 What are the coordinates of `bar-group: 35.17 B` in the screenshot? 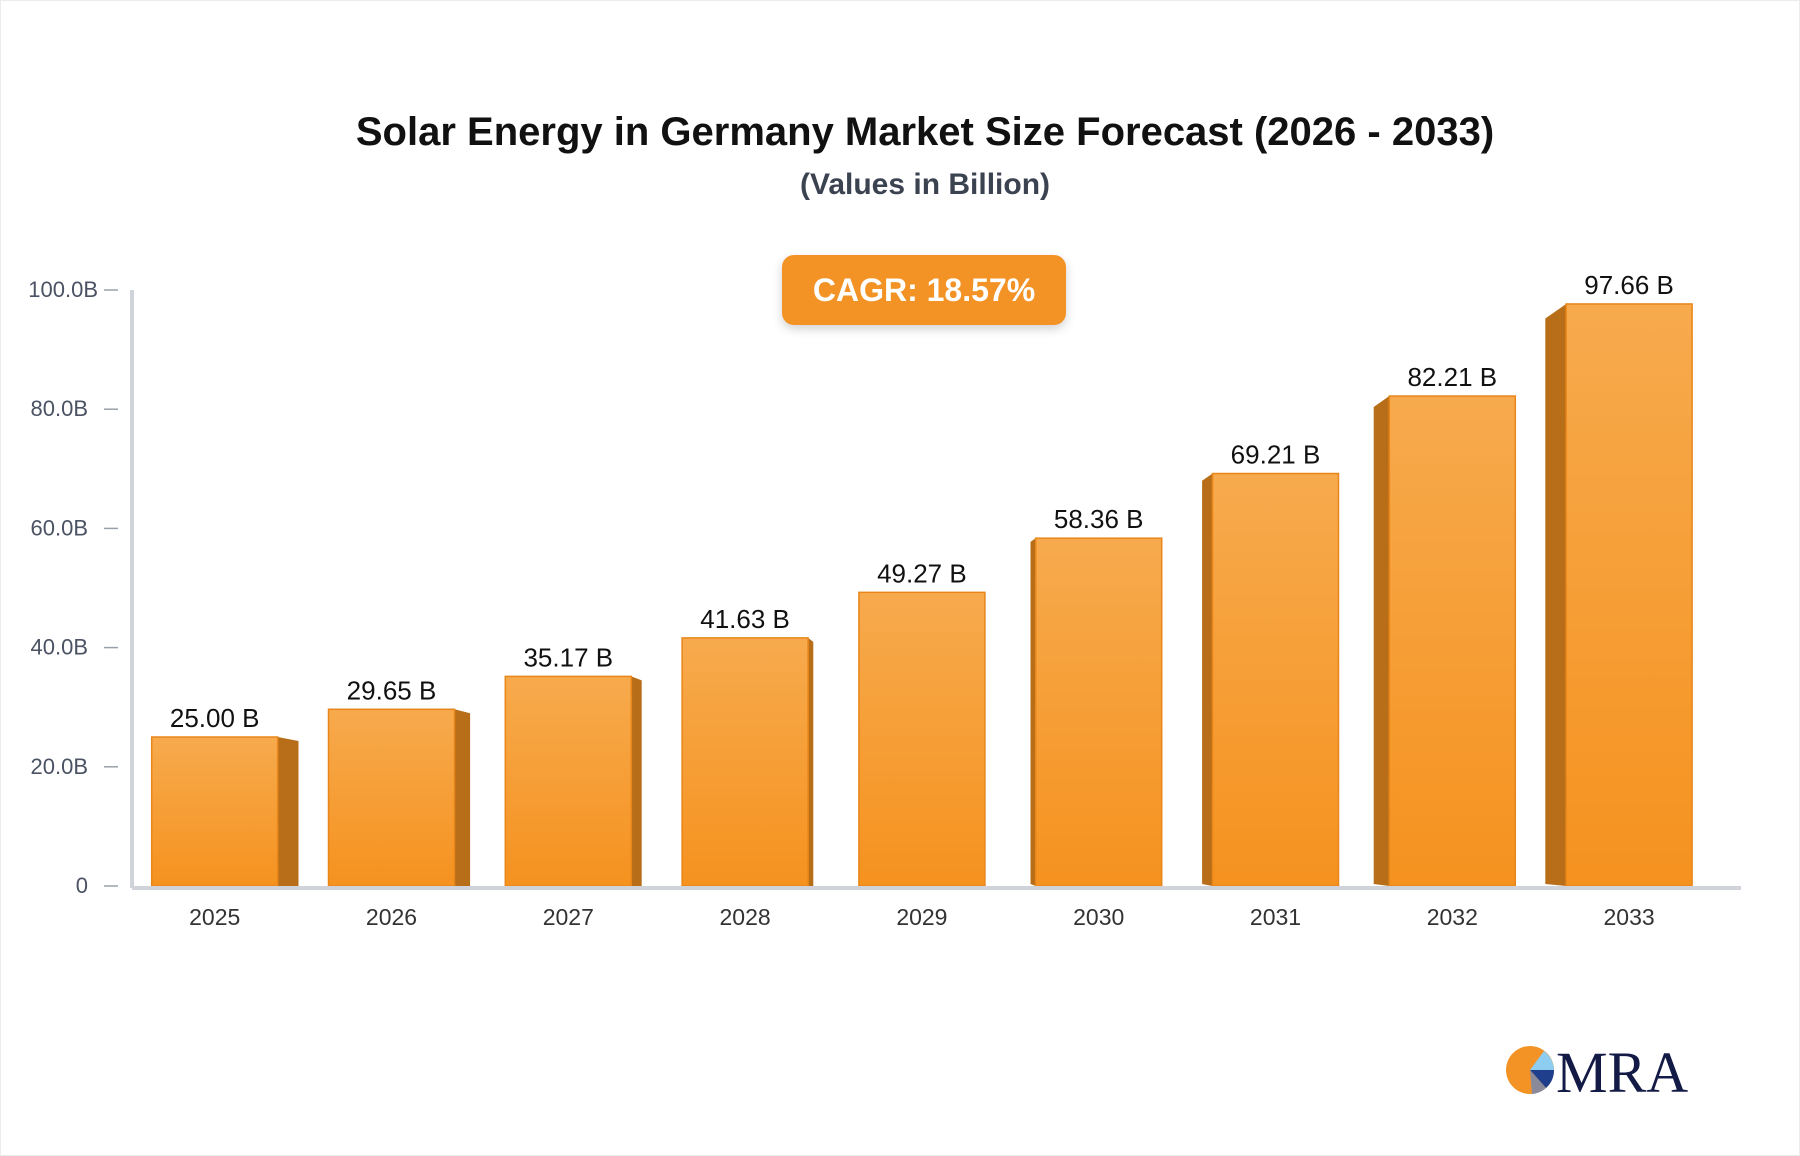 It's located at (573, 764).